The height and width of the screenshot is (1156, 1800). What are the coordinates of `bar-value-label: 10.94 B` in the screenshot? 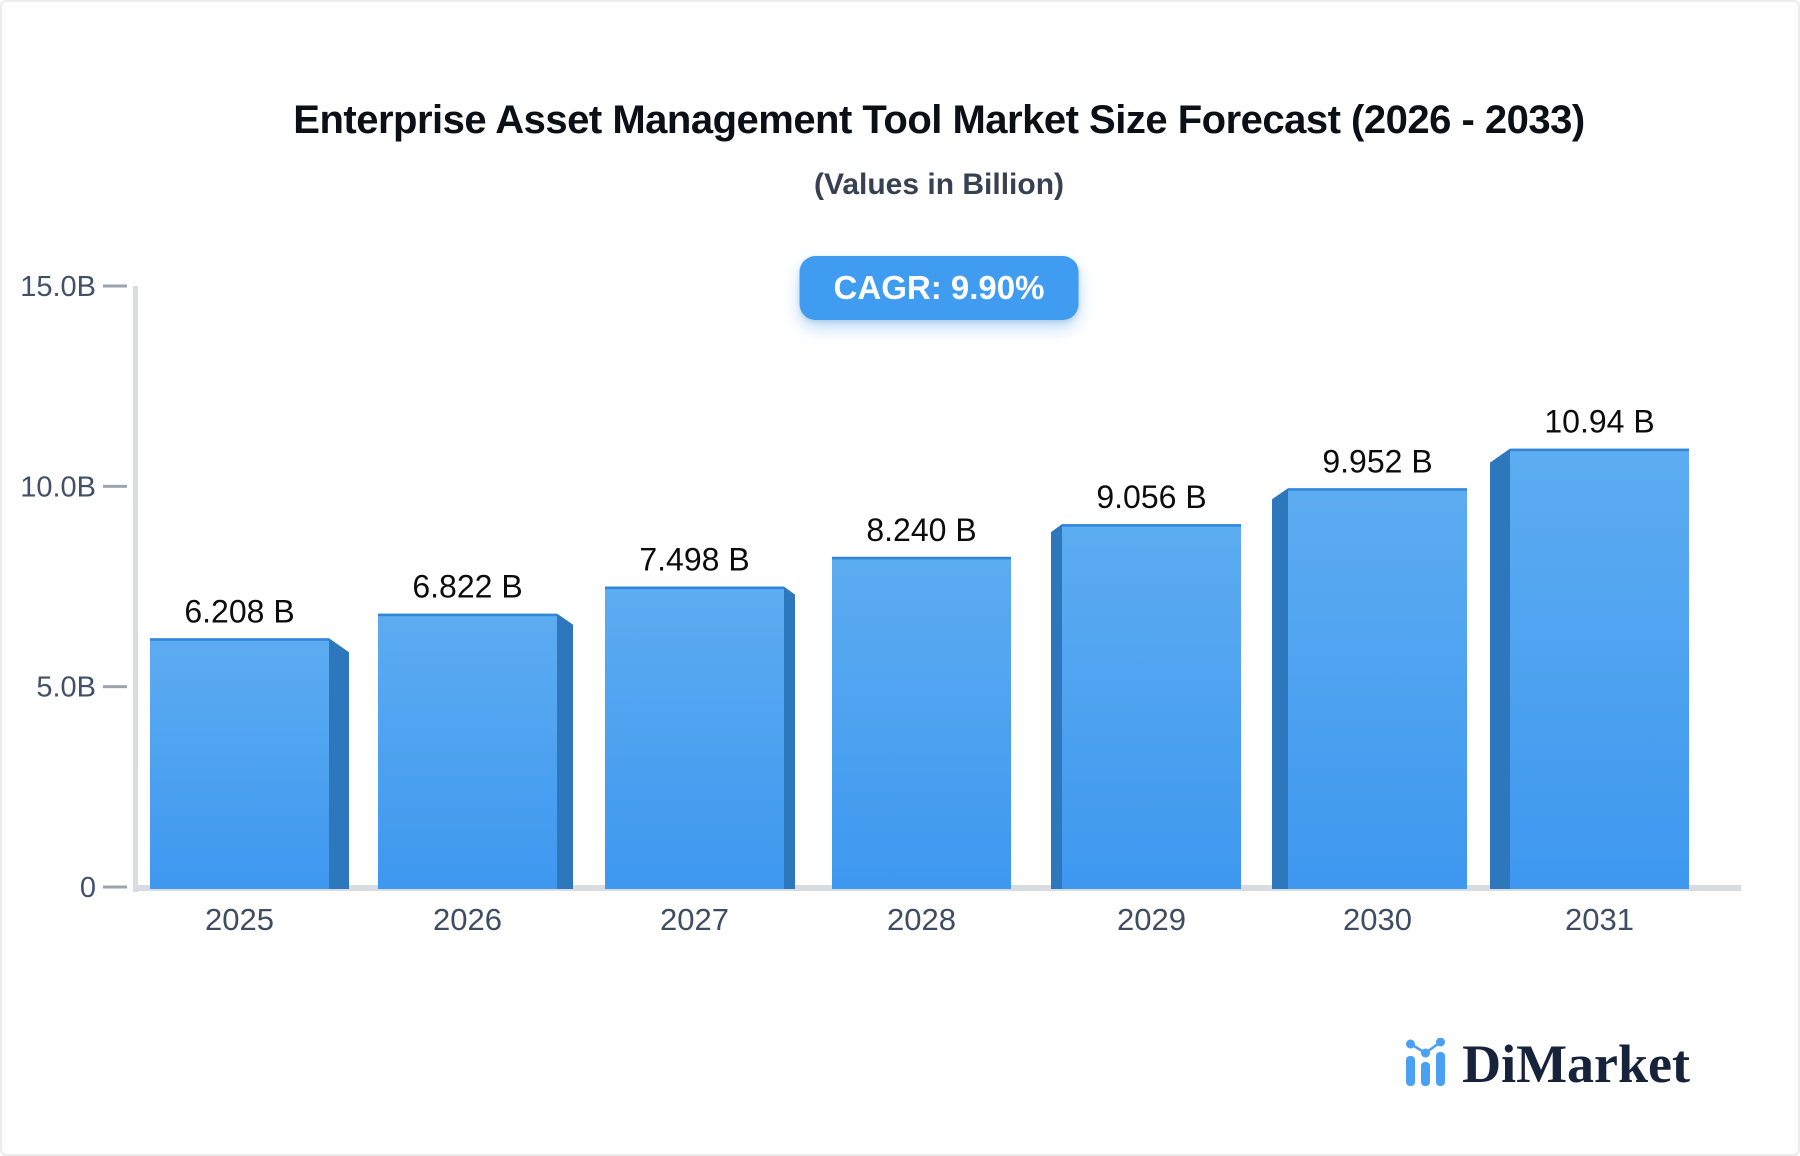 It's located at (1599, 422).